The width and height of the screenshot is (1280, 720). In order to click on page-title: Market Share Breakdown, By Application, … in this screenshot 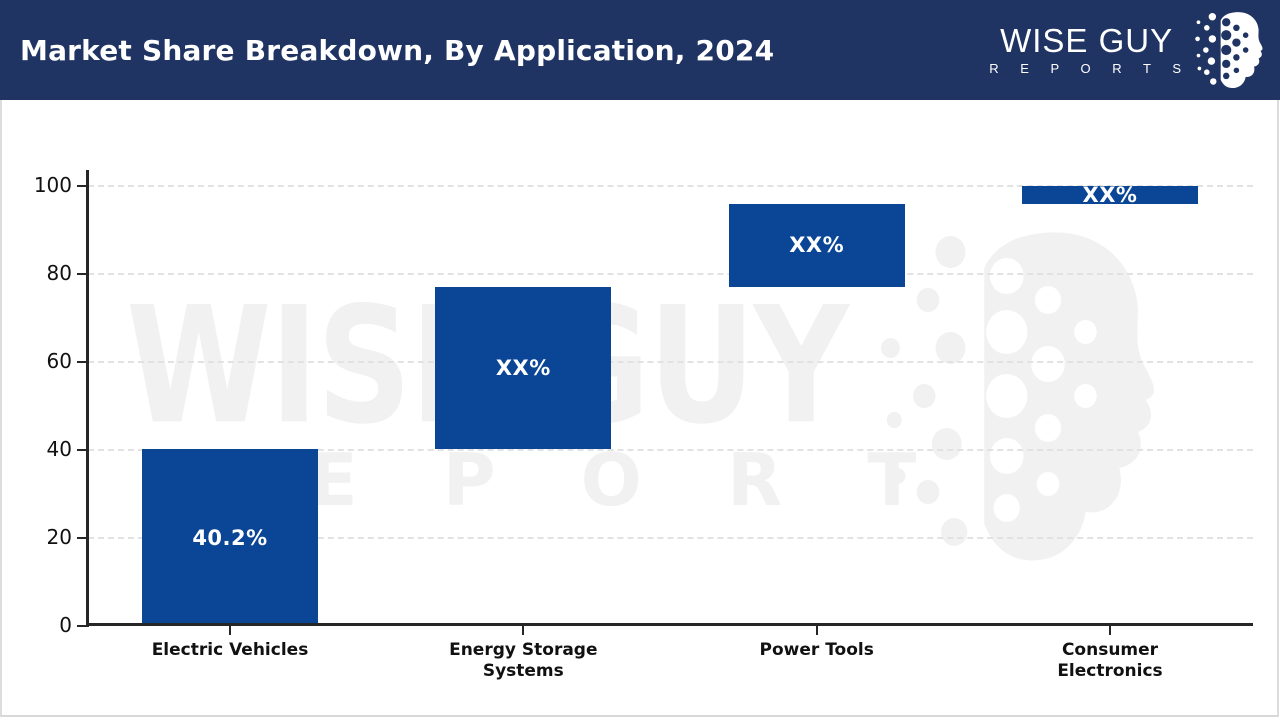, I will do `click(397, 50)`.